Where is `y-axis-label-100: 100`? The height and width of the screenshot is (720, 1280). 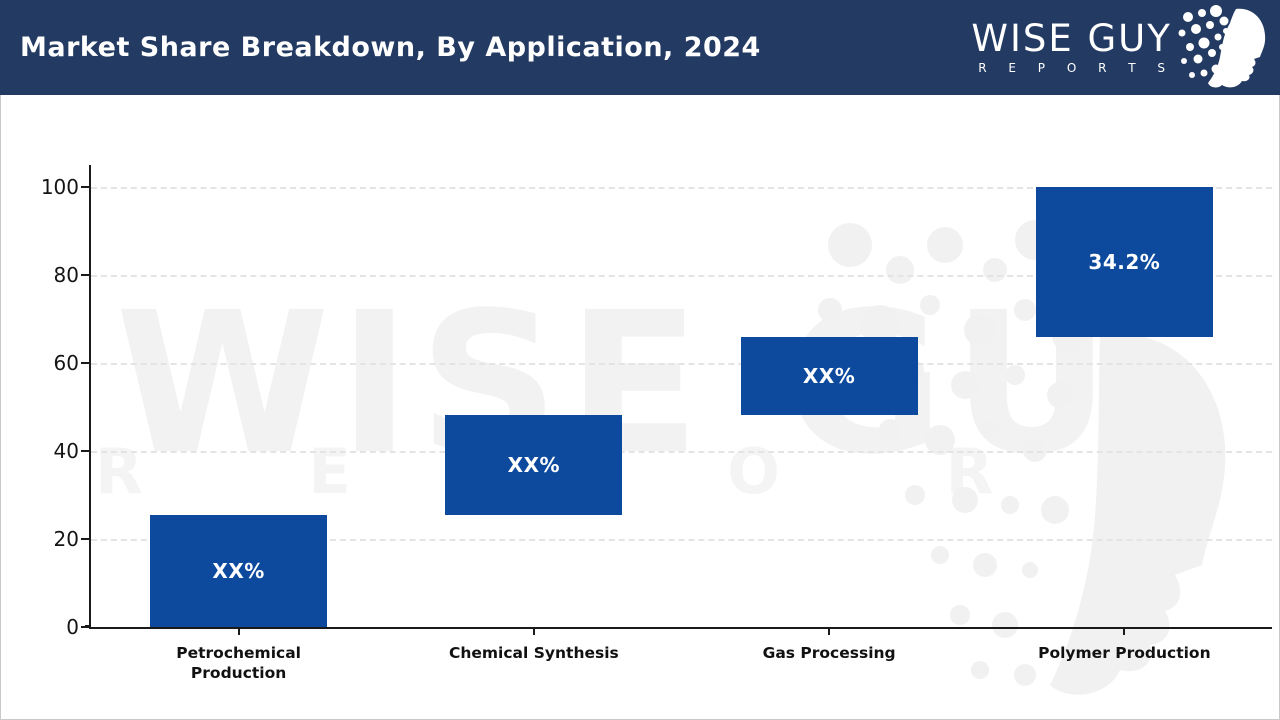
y-axis-label-100: 100 is located at coordinates (59, 187).